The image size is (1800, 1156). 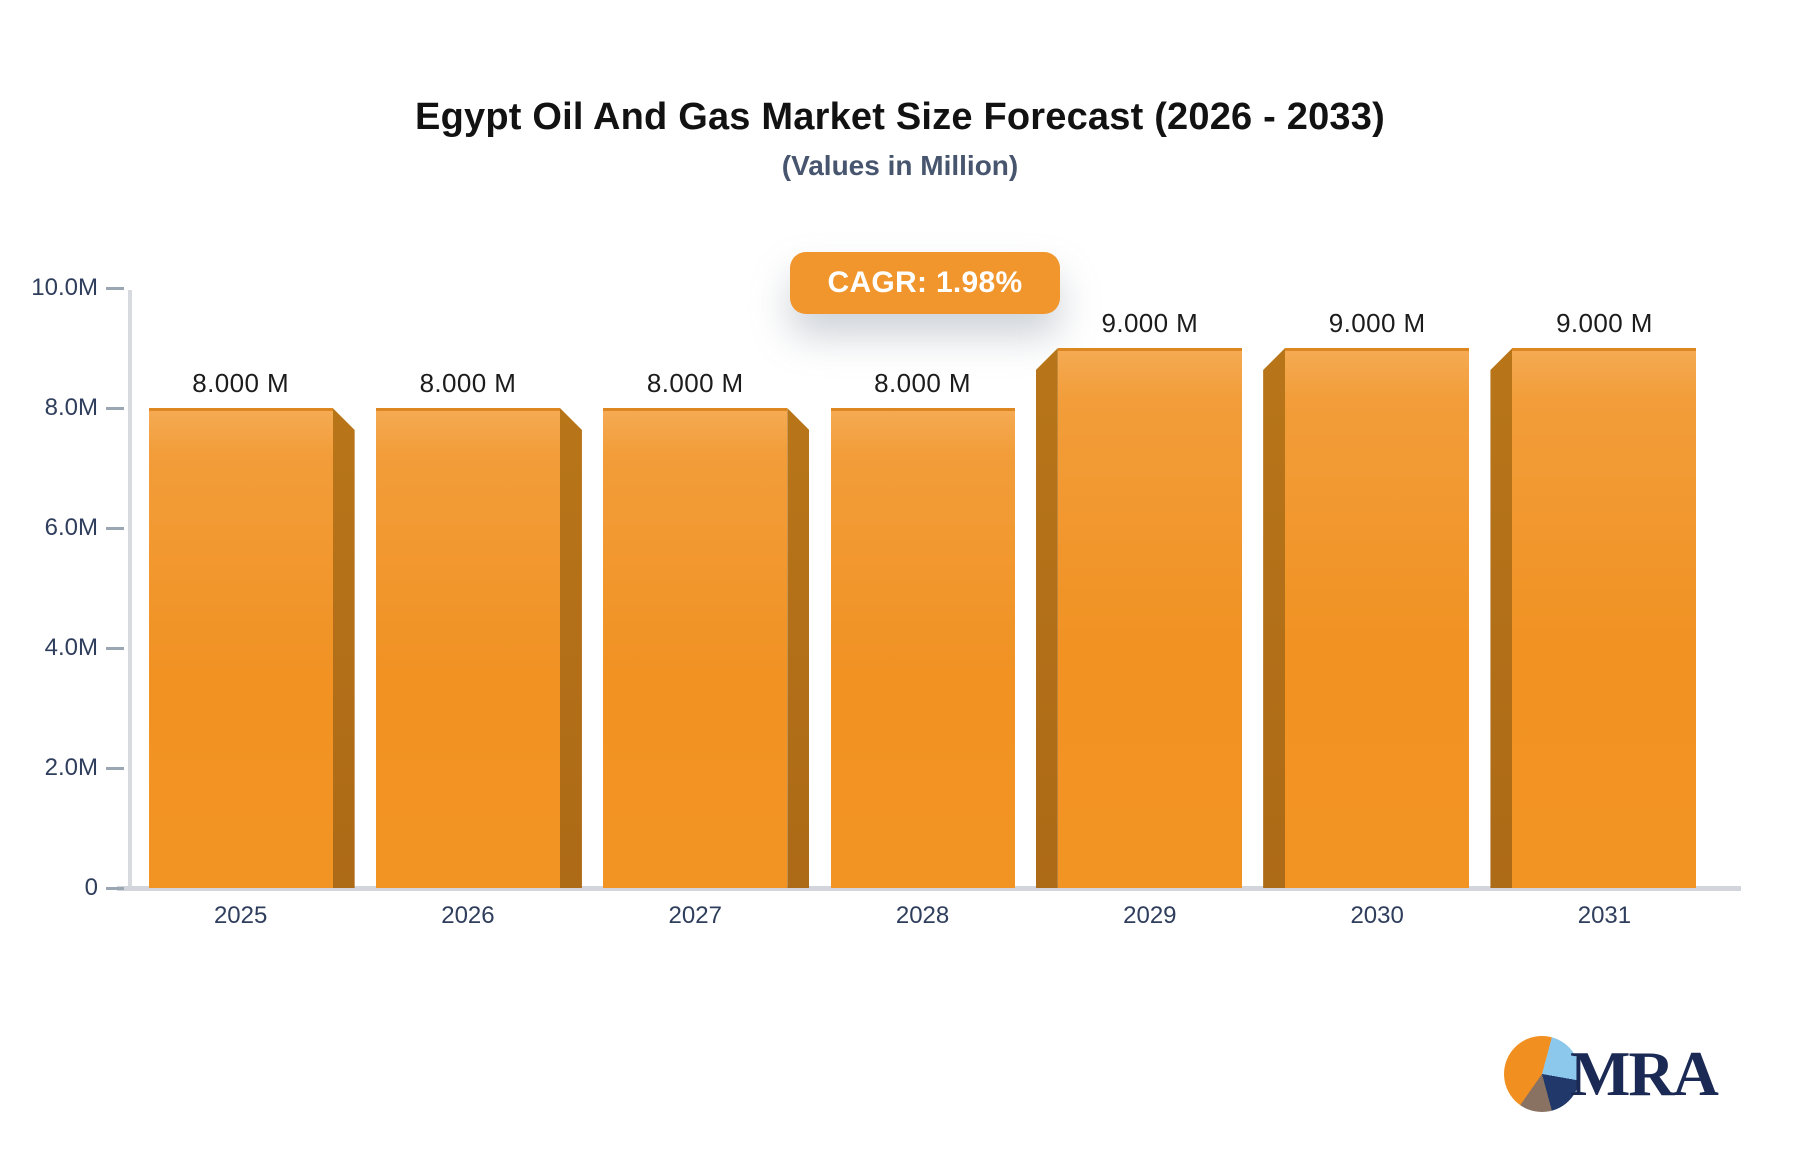 I want to click on y-tick-label: 2.0M, so click(x=71, y=767).